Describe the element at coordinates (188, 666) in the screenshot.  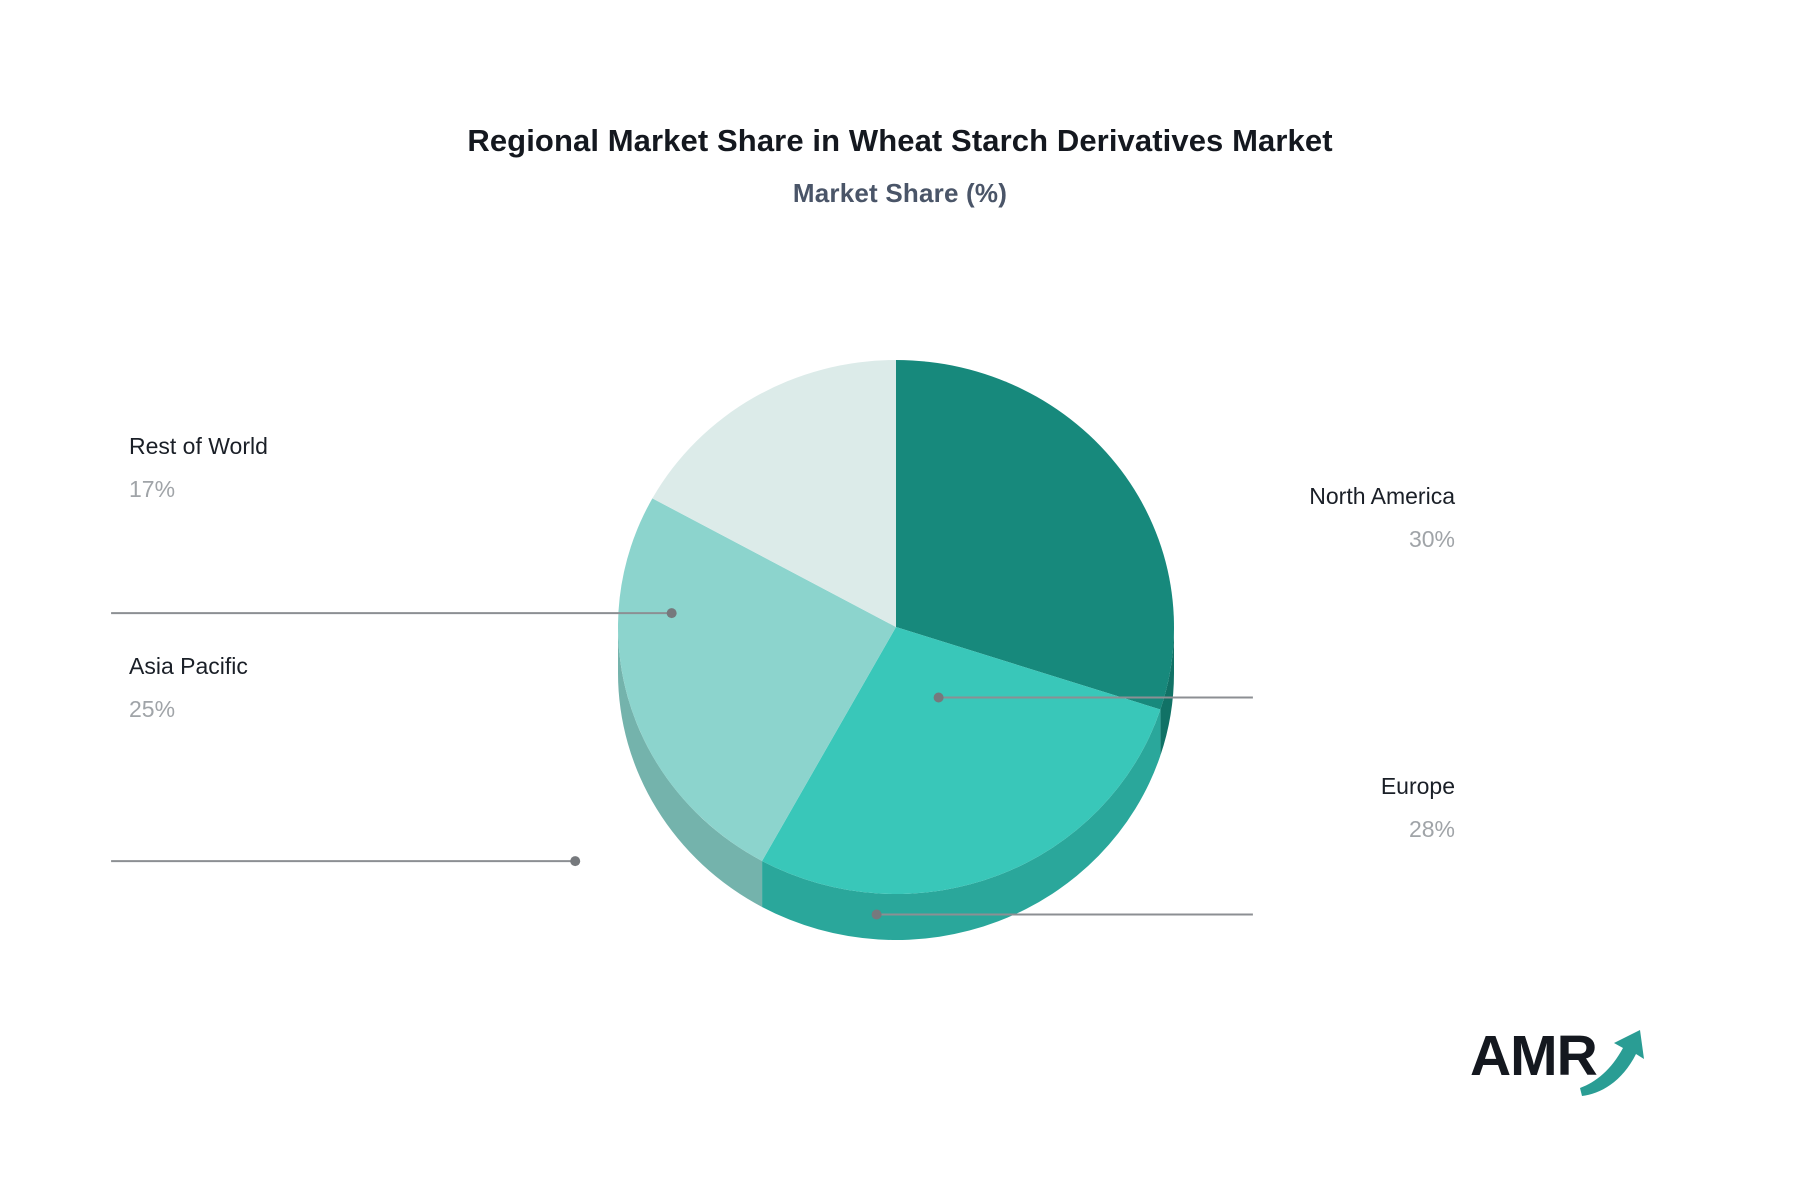
I see `callout-label: Asia Pacific` at that location.